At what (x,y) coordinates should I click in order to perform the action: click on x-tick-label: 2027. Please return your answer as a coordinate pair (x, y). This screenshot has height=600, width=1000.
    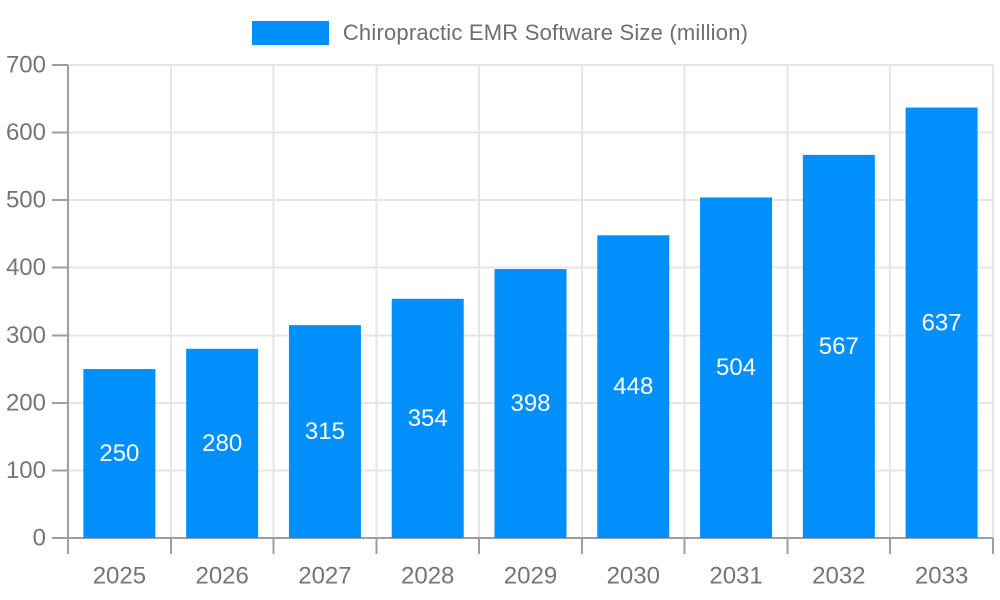
    Looking at the image, I should click on (324, 576).